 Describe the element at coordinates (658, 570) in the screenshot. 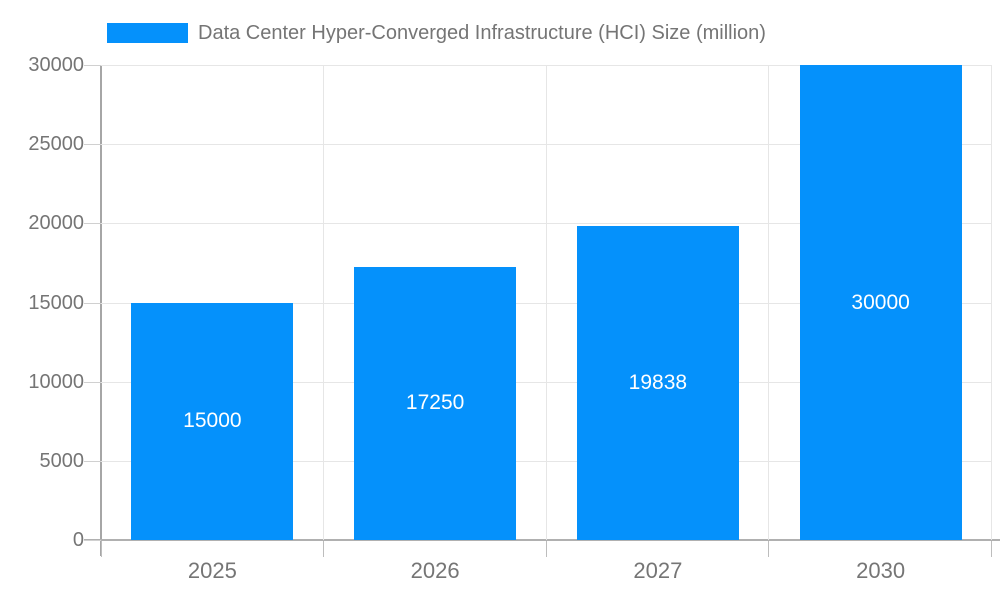

I see `x-tick-label-2027: 2027` at that location.